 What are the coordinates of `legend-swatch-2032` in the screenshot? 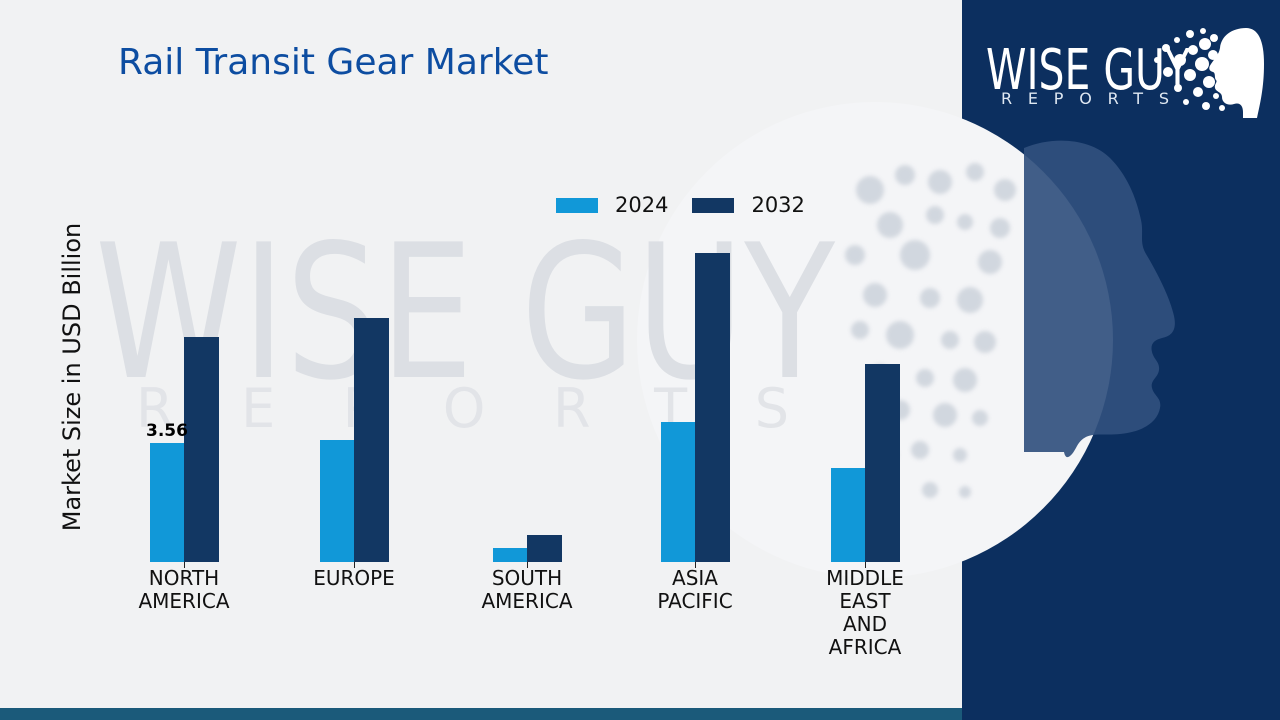 It's located at (713, 205).